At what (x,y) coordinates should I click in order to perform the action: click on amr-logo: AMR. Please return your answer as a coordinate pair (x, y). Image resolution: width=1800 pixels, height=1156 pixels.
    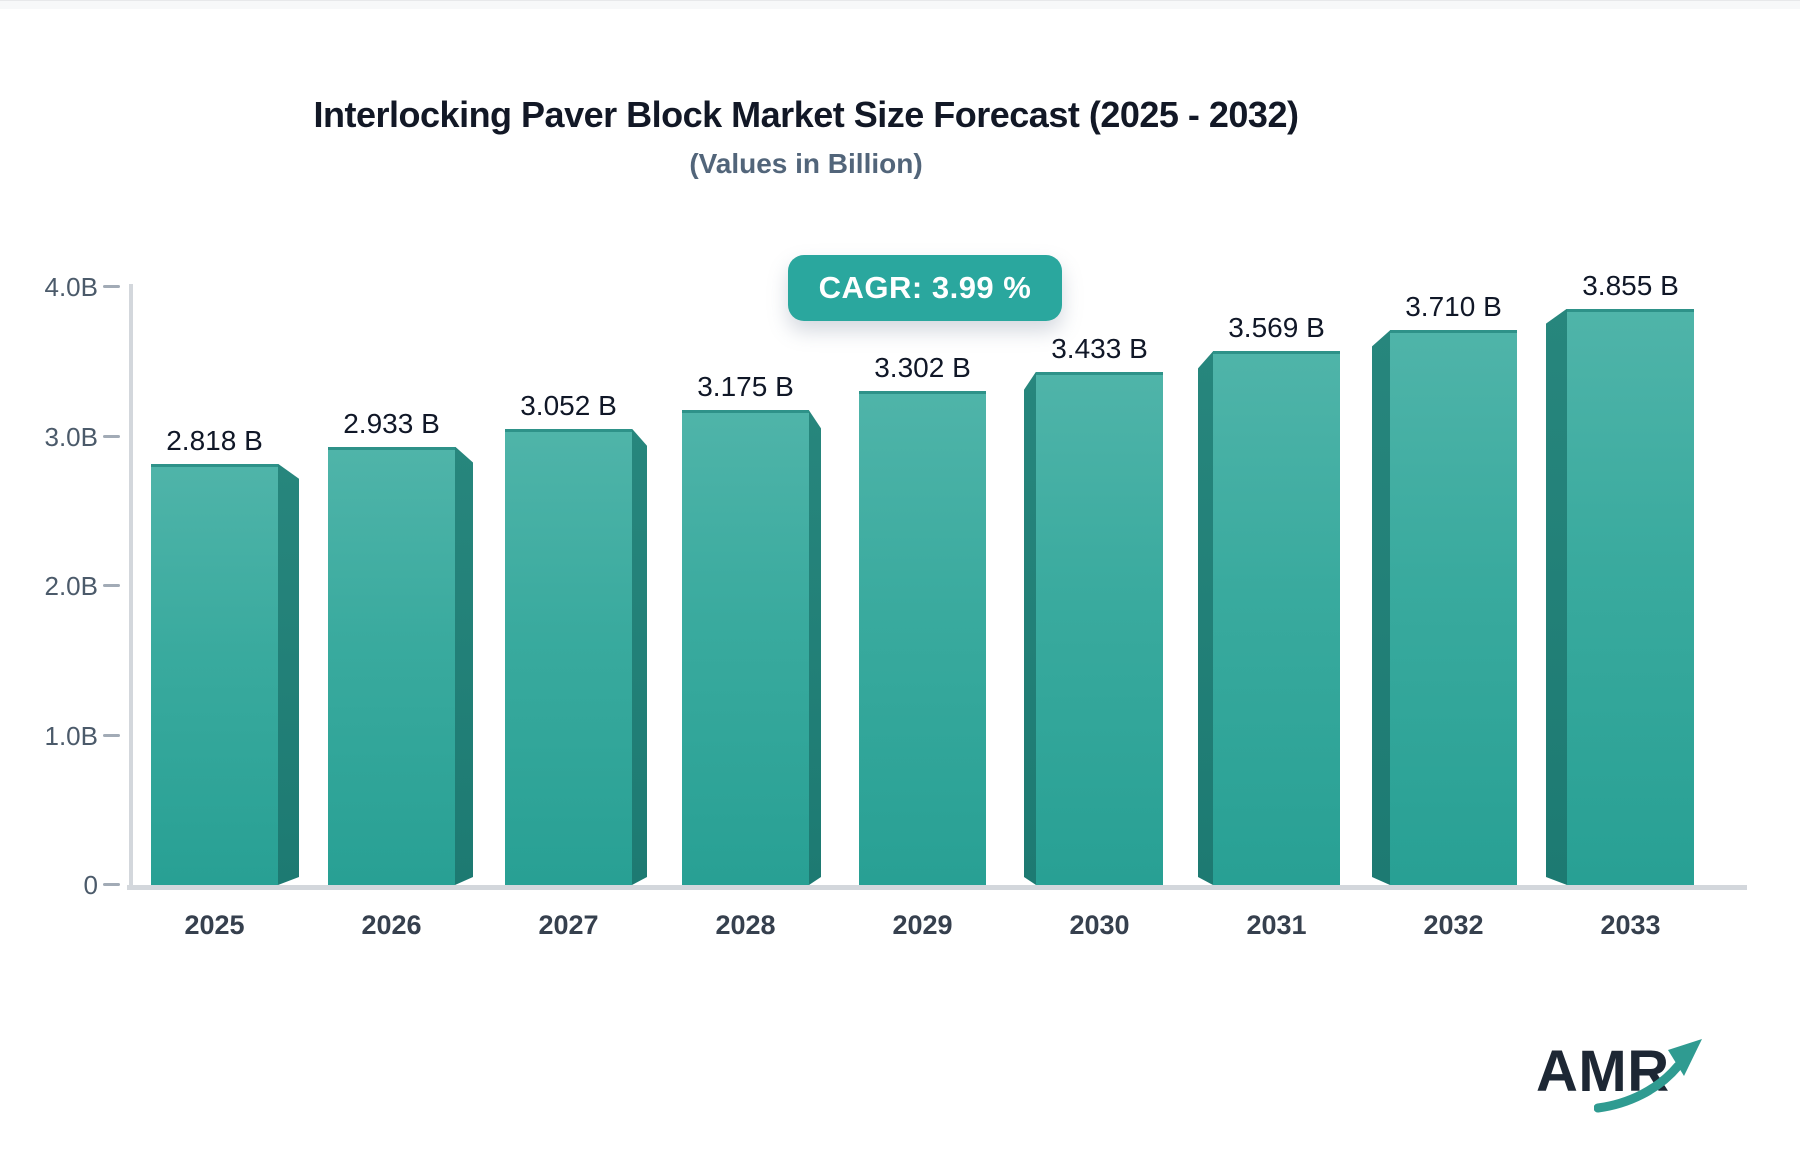
    Looking at the image, I should click on (1622, 1075).